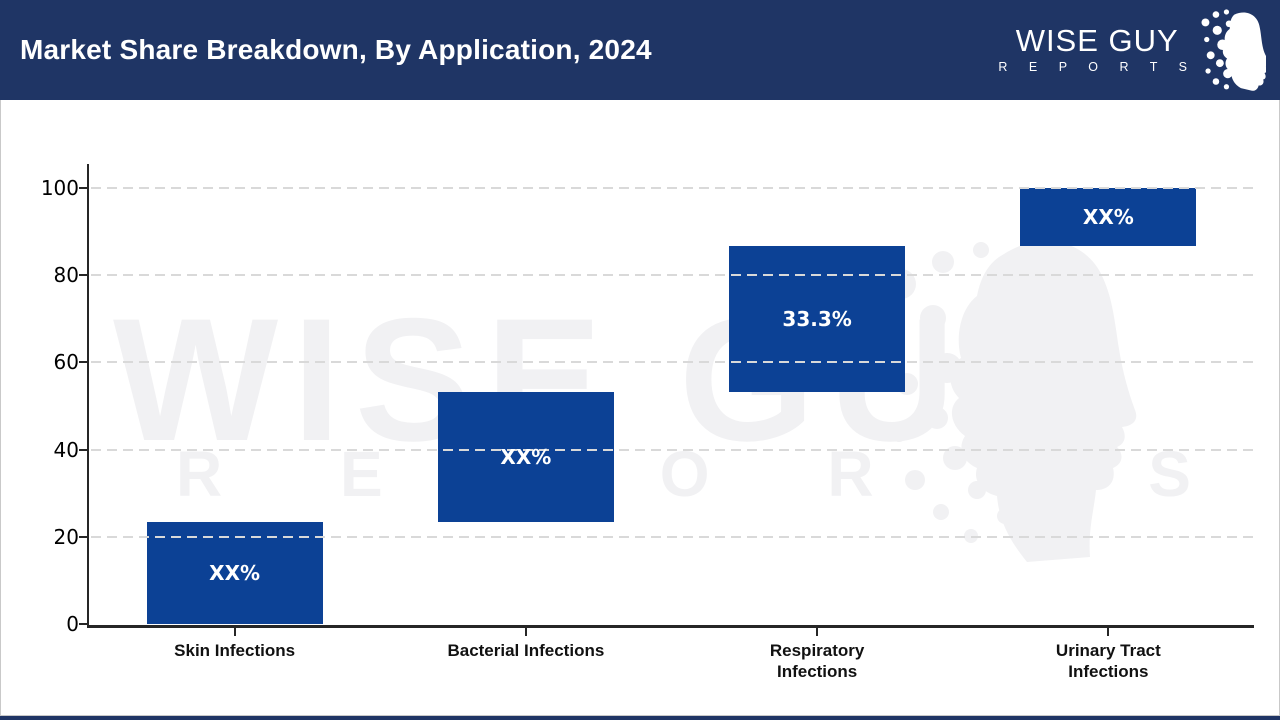  Describe the element at coordinates (640, 718) in the screenshot. I see `footer-band` at that location.